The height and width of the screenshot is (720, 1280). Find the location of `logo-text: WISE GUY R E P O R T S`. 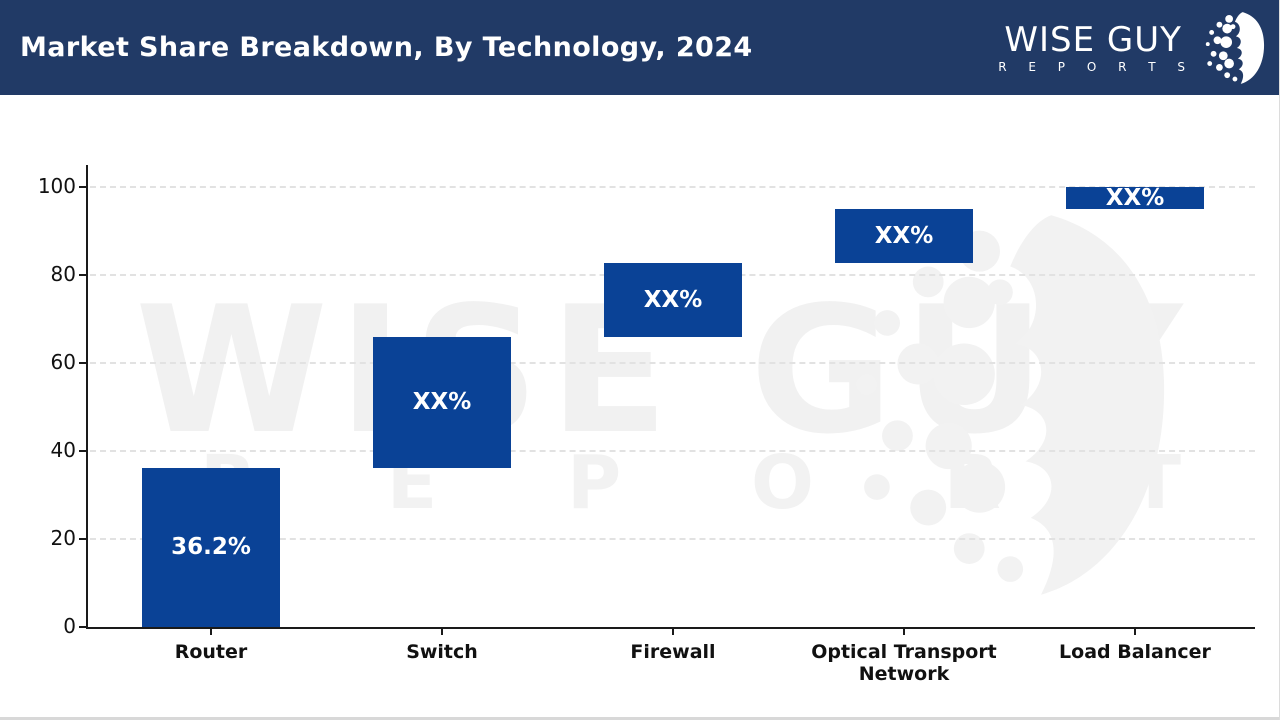

logo-text: WISE GUY R E P O R T S is located at coordinates (1093, 48).